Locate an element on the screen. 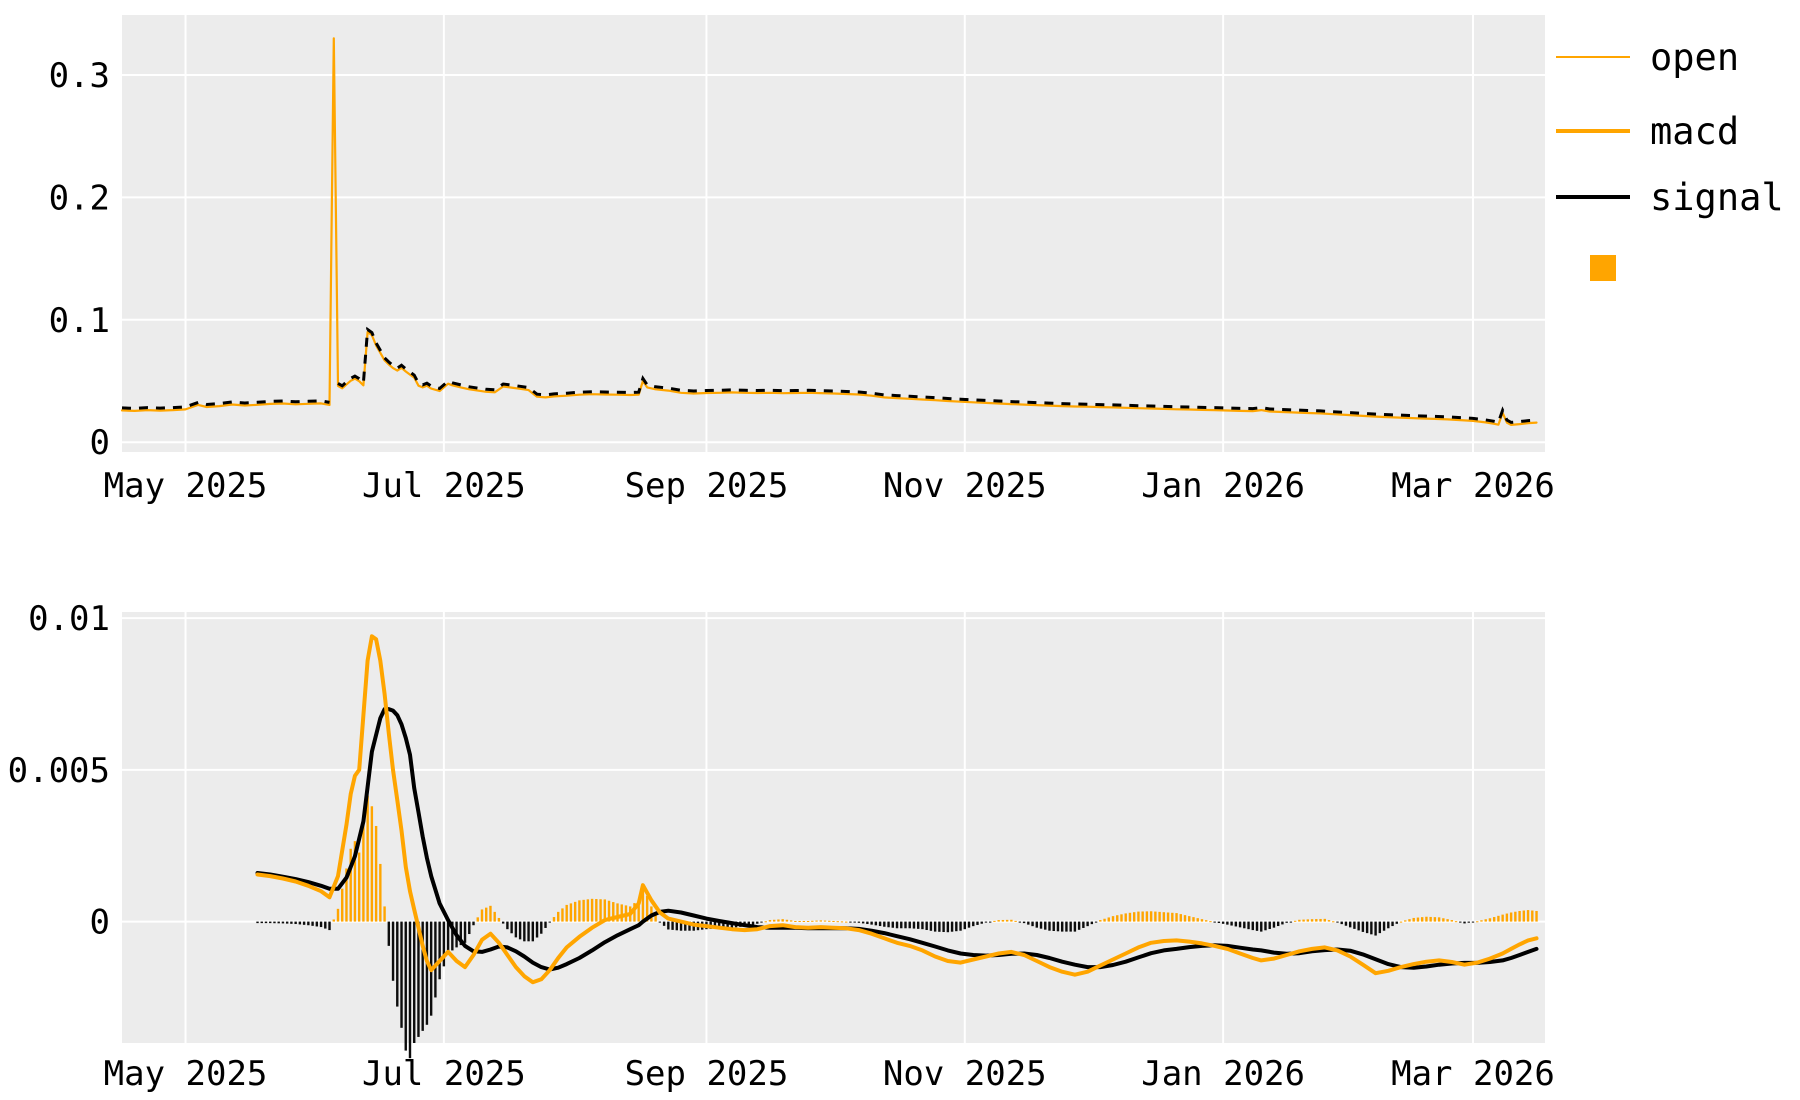  y-tick-label: 0.1 is located at coordinates (79, 321).